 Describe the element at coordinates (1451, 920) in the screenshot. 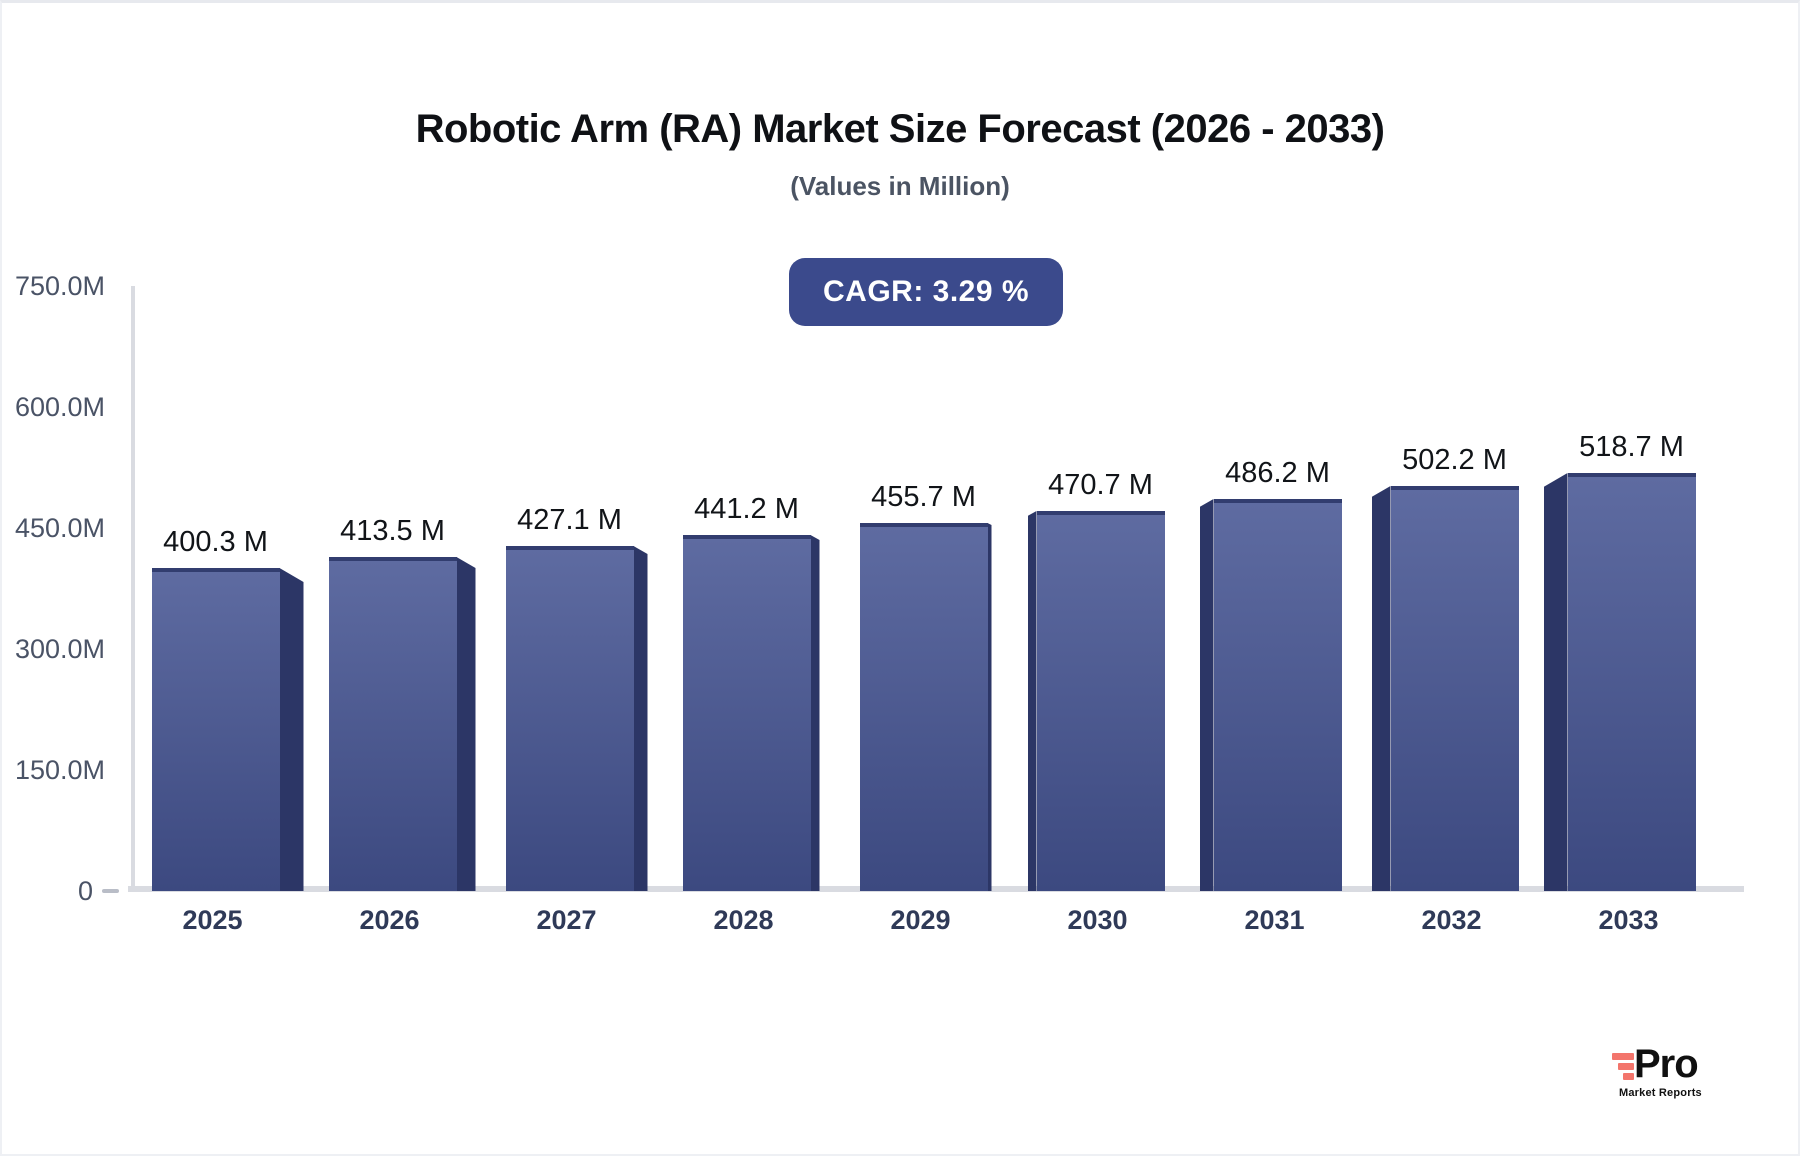

I see `x-axis-label-2032: 2032` at that location.